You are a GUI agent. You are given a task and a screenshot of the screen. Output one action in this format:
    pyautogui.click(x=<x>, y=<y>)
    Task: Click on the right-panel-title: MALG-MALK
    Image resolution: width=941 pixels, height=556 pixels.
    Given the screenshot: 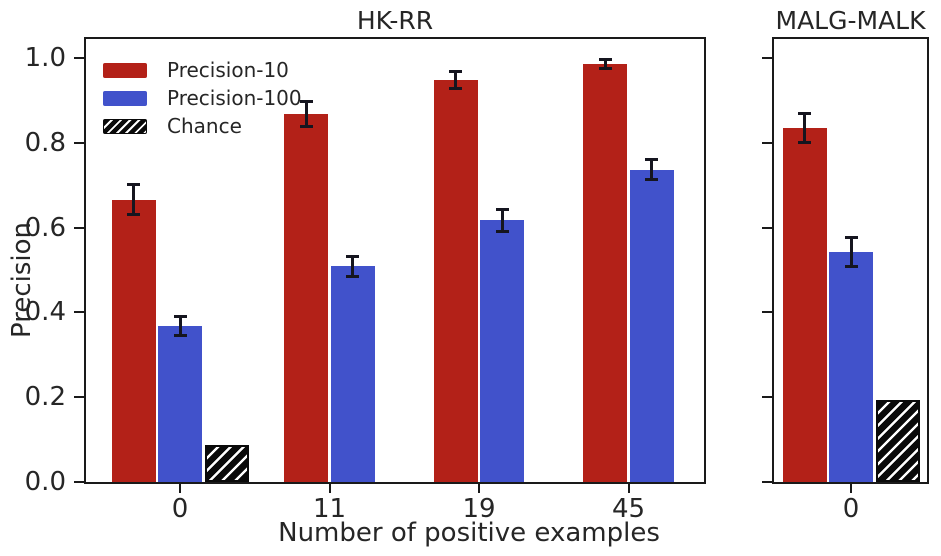 What is the action you would take?
    pyautogui.click(x=850, y=20)
    